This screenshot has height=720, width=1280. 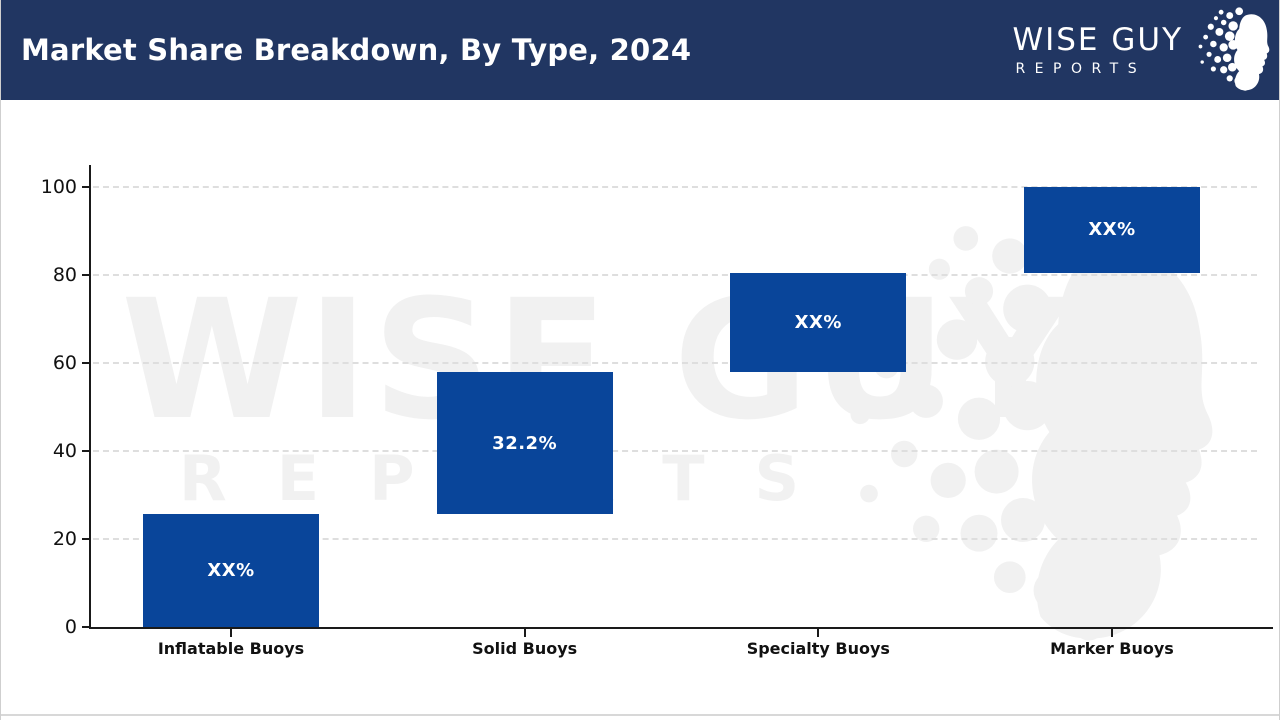 I want to click on bar-value-label: 32.2%, so click(x=525, y=443).